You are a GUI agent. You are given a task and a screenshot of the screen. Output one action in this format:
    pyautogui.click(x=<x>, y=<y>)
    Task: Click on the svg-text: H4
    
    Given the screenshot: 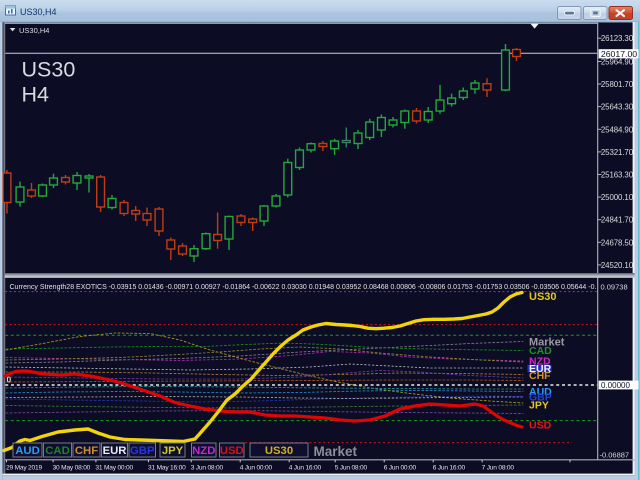 What is the action you would take?
    pyautogui.click(x=36, y=95)
    